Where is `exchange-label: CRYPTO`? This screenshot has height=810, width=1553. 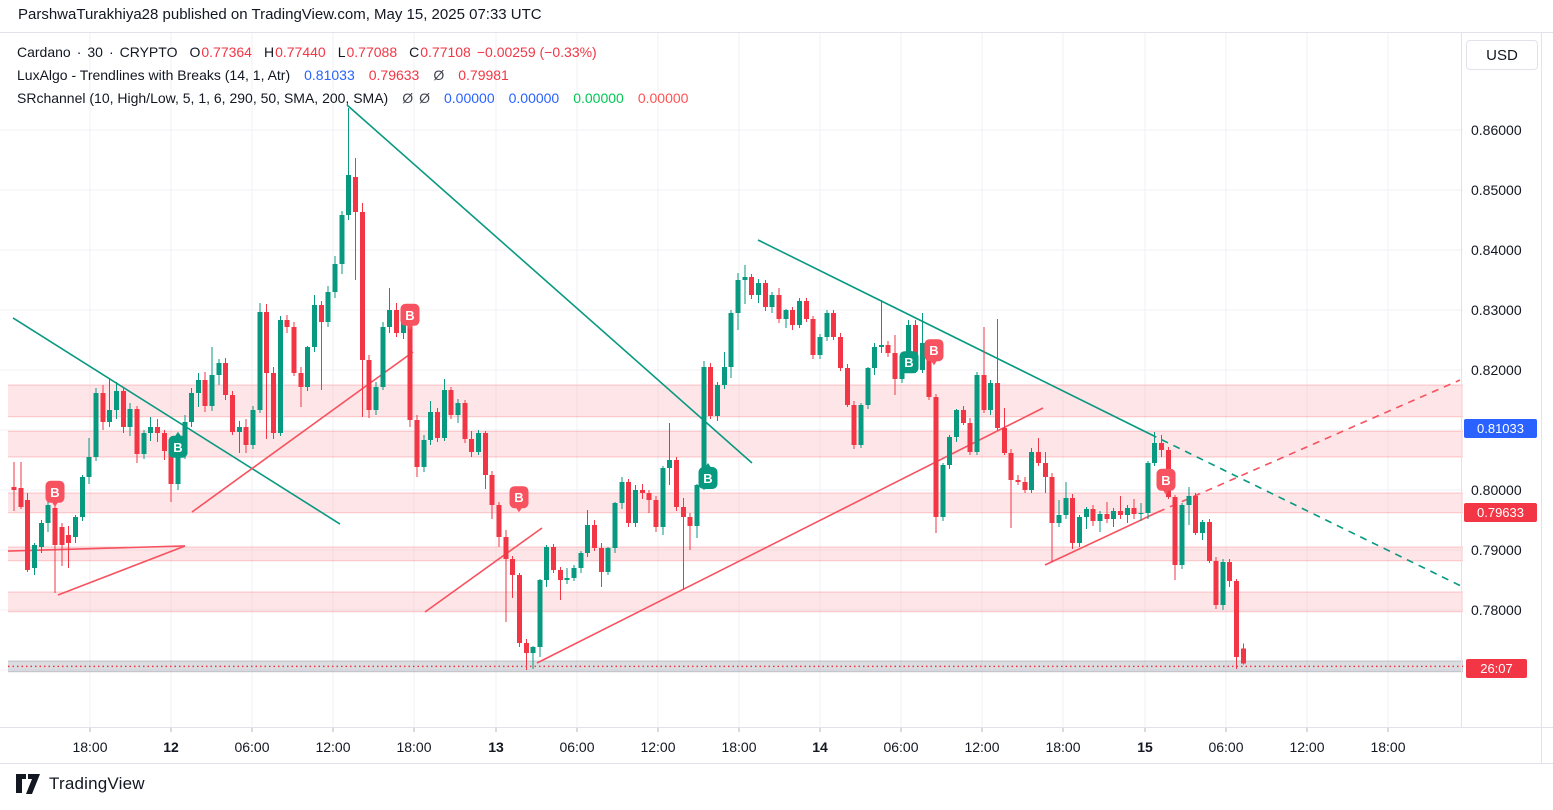
exchange-label: CRYPTO is located at coordinates (148, 52).